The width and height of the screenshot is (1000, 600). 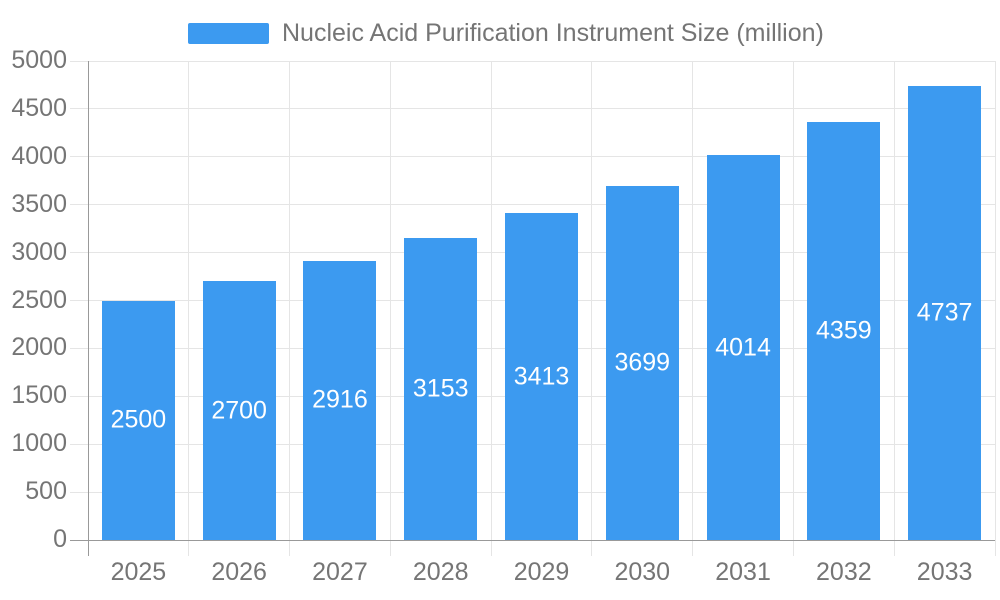 I want to click on legend-swatch-icon, so click(x=228, y=33).